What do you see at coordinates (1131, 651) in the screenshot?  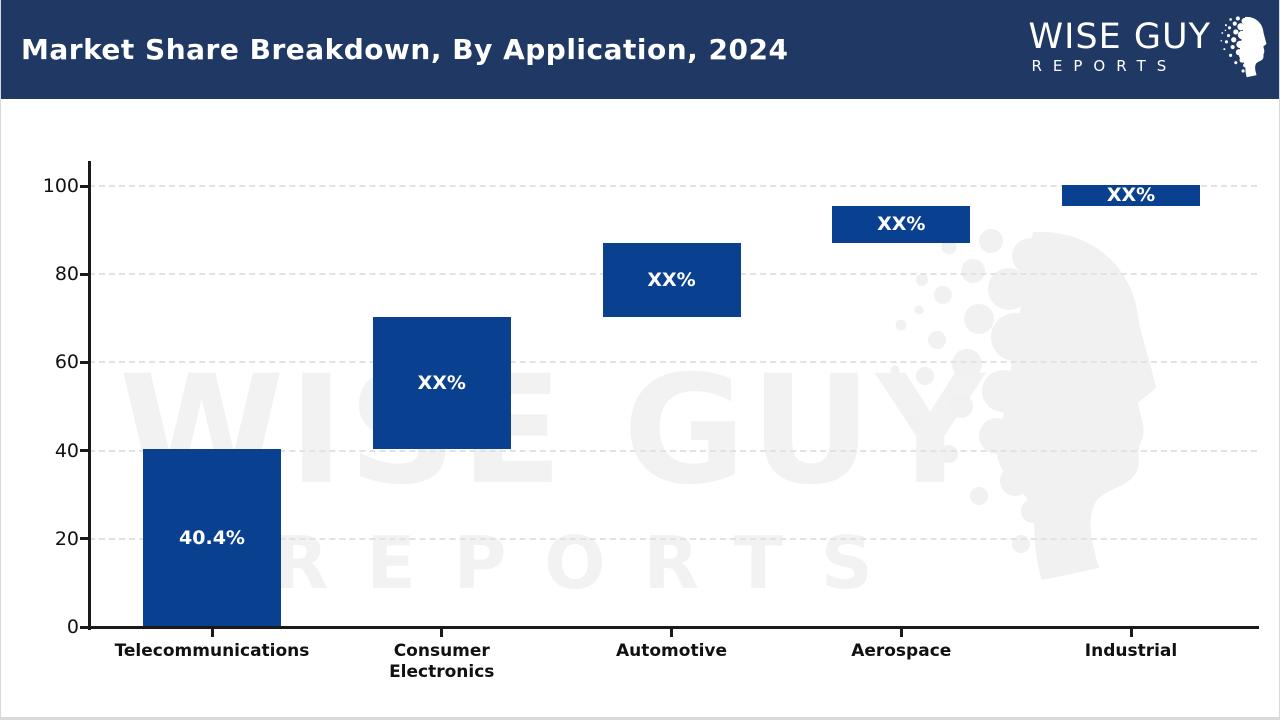 I see `x-tick-label-industrial: Industrial` at bounding box center [1131, 651].